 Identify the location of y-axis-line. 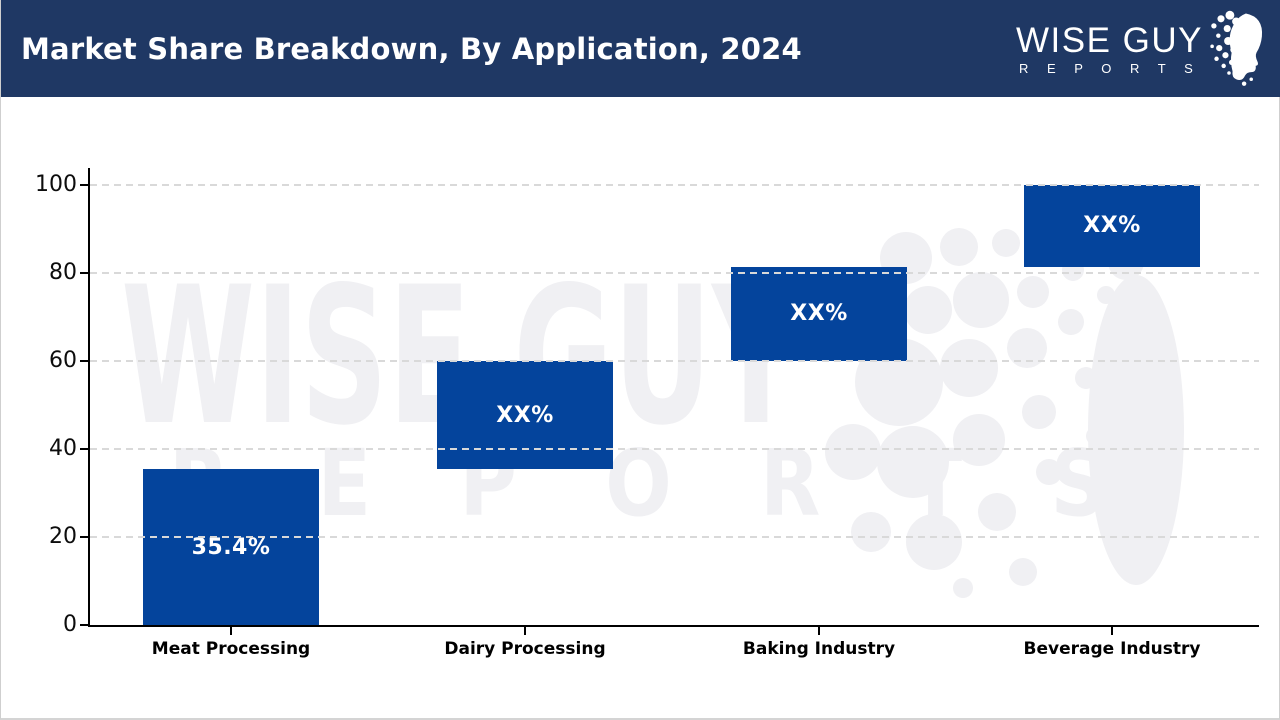
(89, 397).